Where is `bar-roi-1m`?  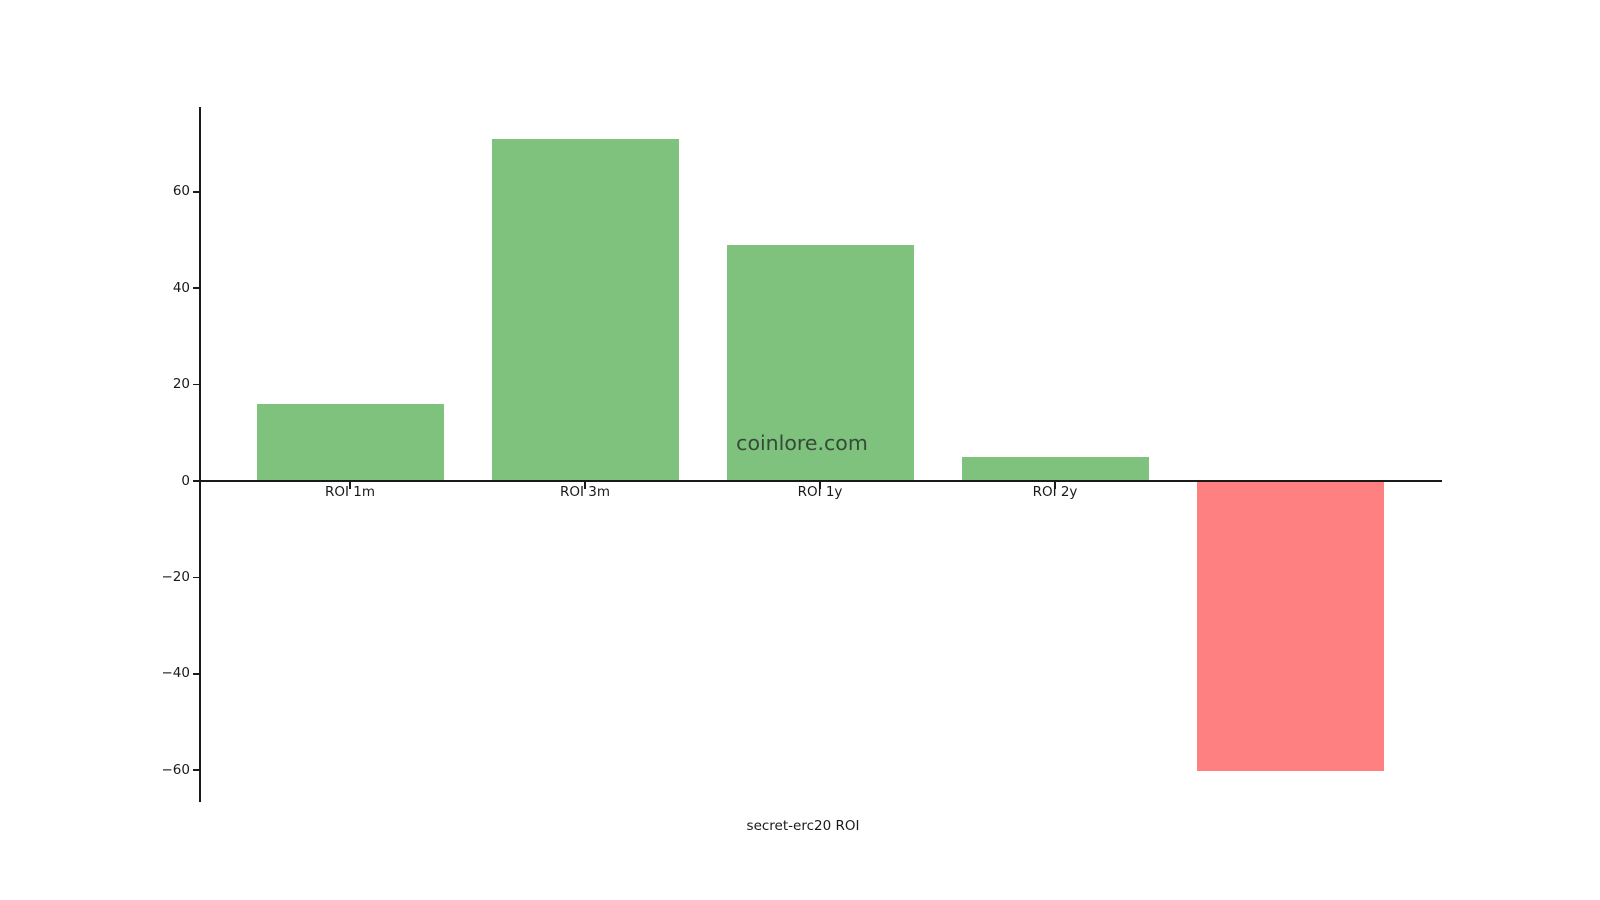 bar-roi-1m is located at coordinates (350, 442).